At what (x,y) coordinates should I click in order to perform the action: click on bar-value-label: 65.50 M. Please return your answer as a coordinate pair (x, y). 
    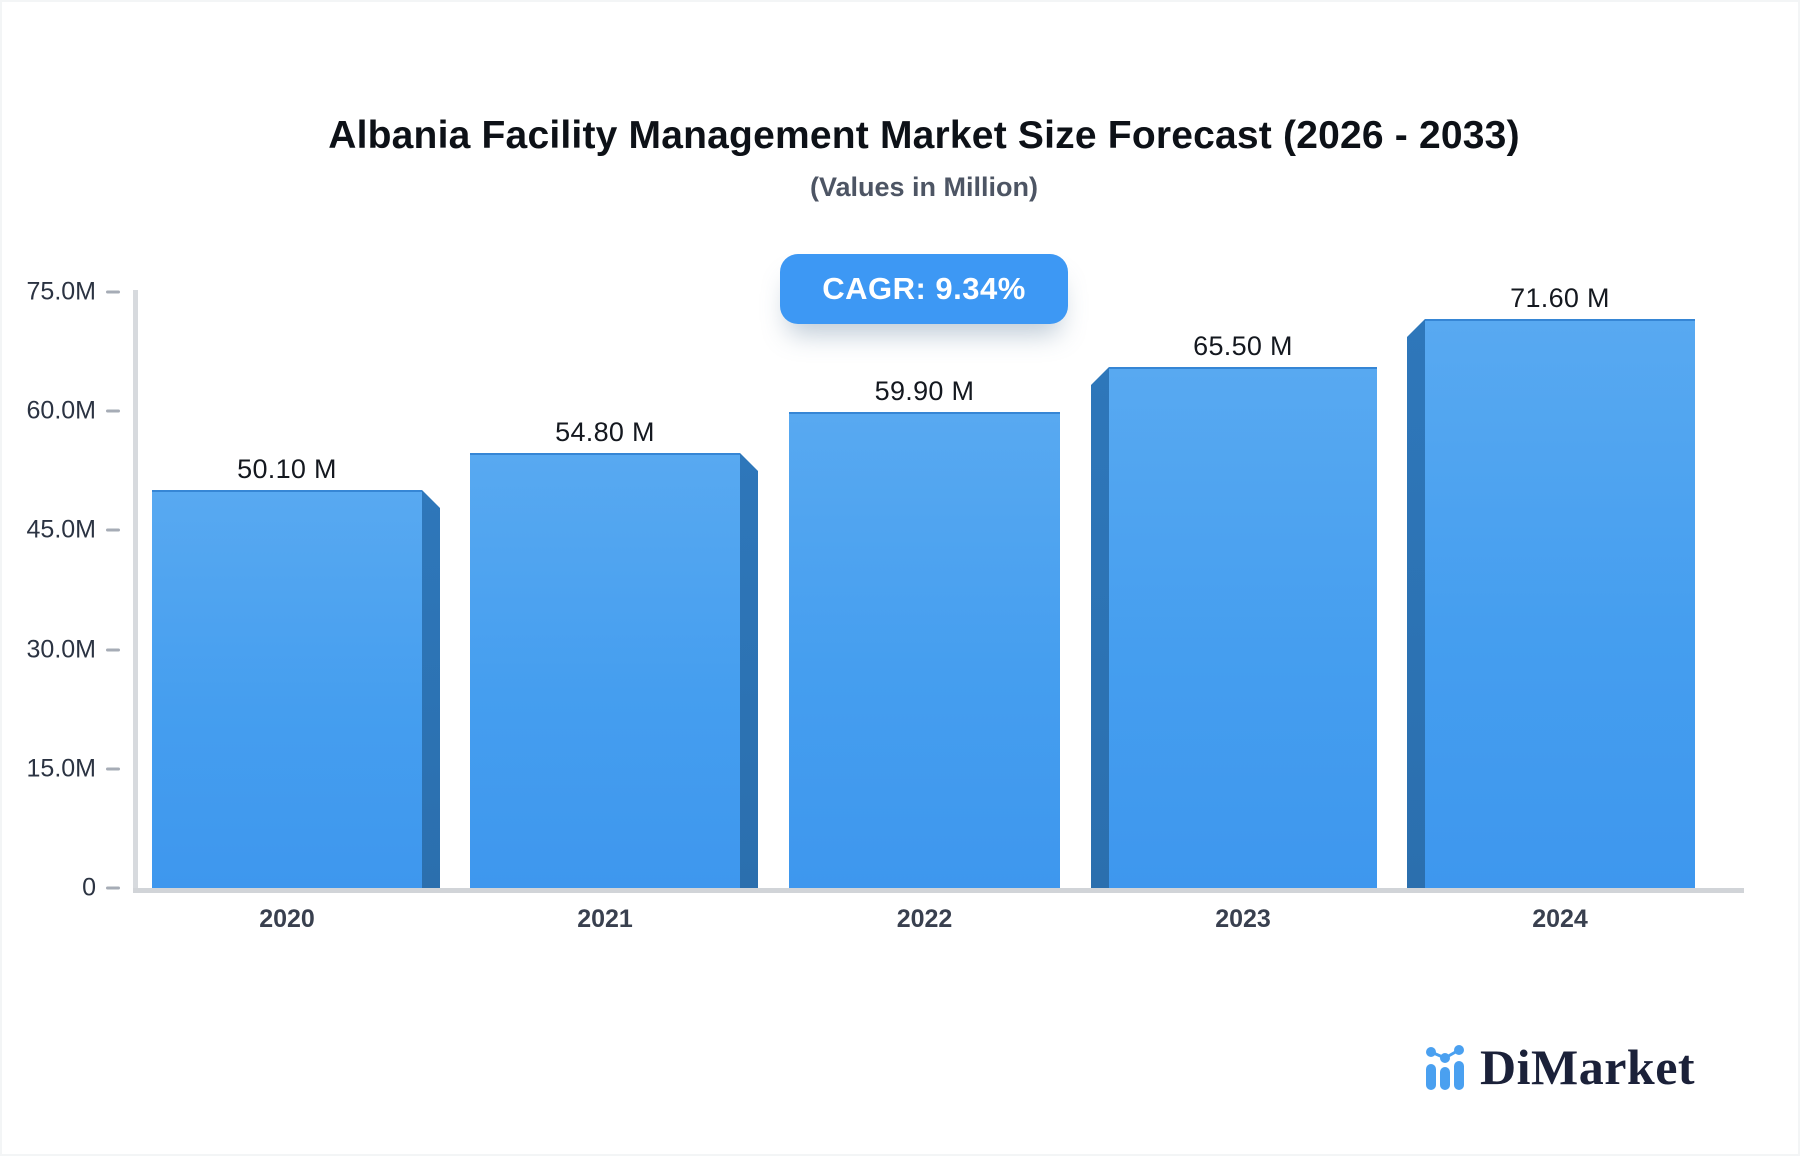
    Looking at the image, I should click on (1243, 346).